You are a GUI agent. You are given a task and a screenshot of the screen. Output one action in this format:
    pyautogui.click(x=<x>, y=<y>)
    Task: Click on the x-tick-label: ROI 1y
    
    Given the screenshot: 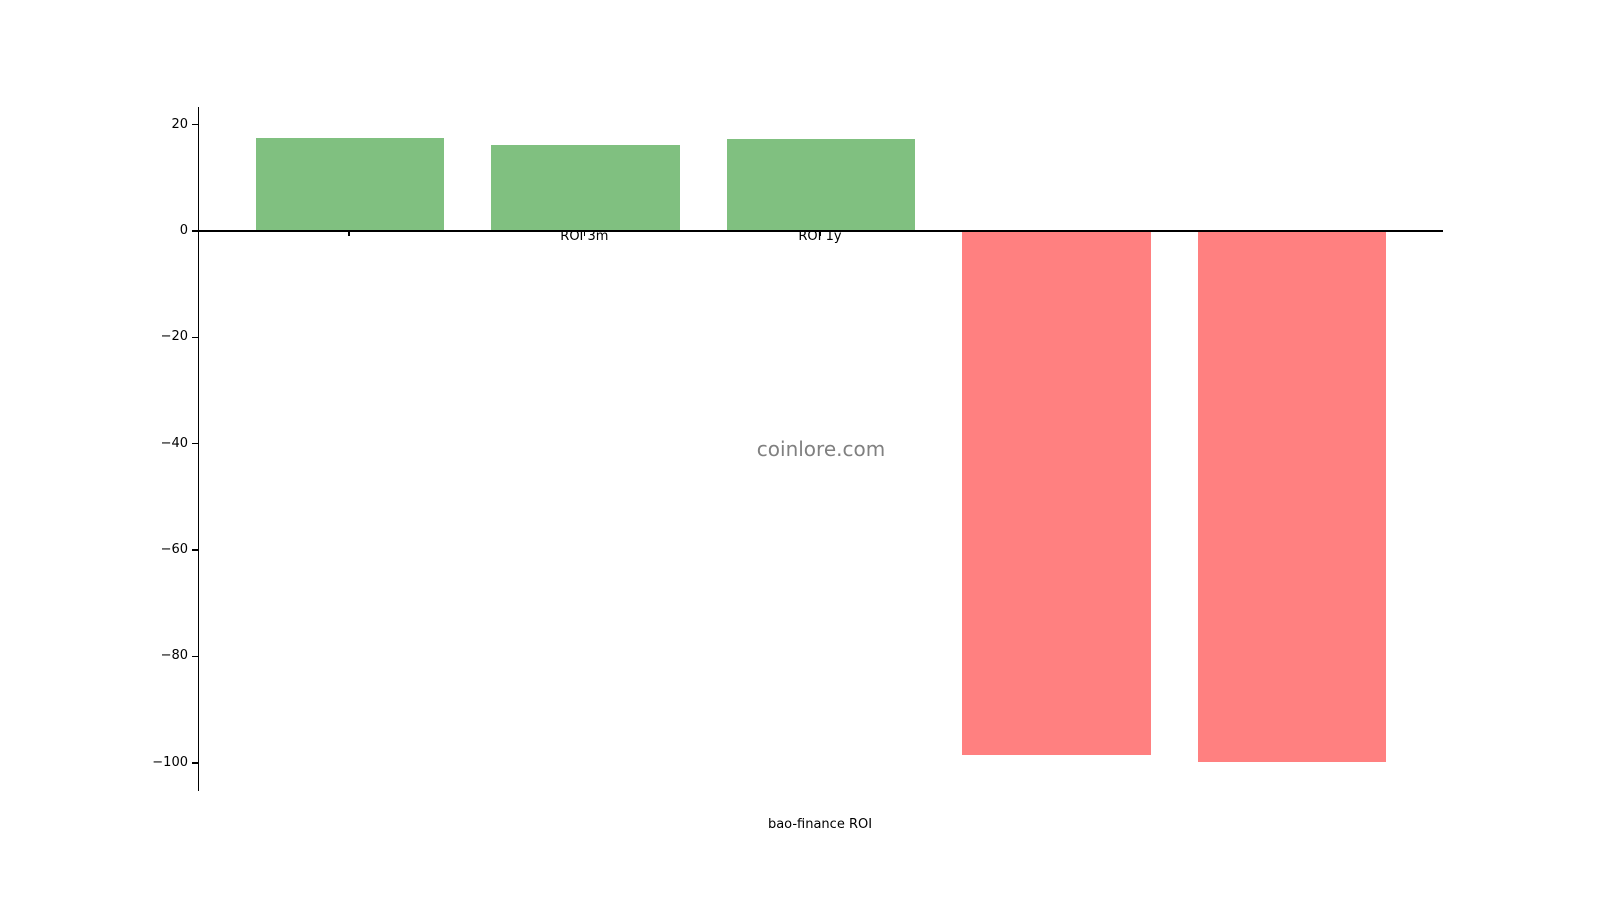 What is the action you would take?
    pyautogui.click(x=820, y=236)
    